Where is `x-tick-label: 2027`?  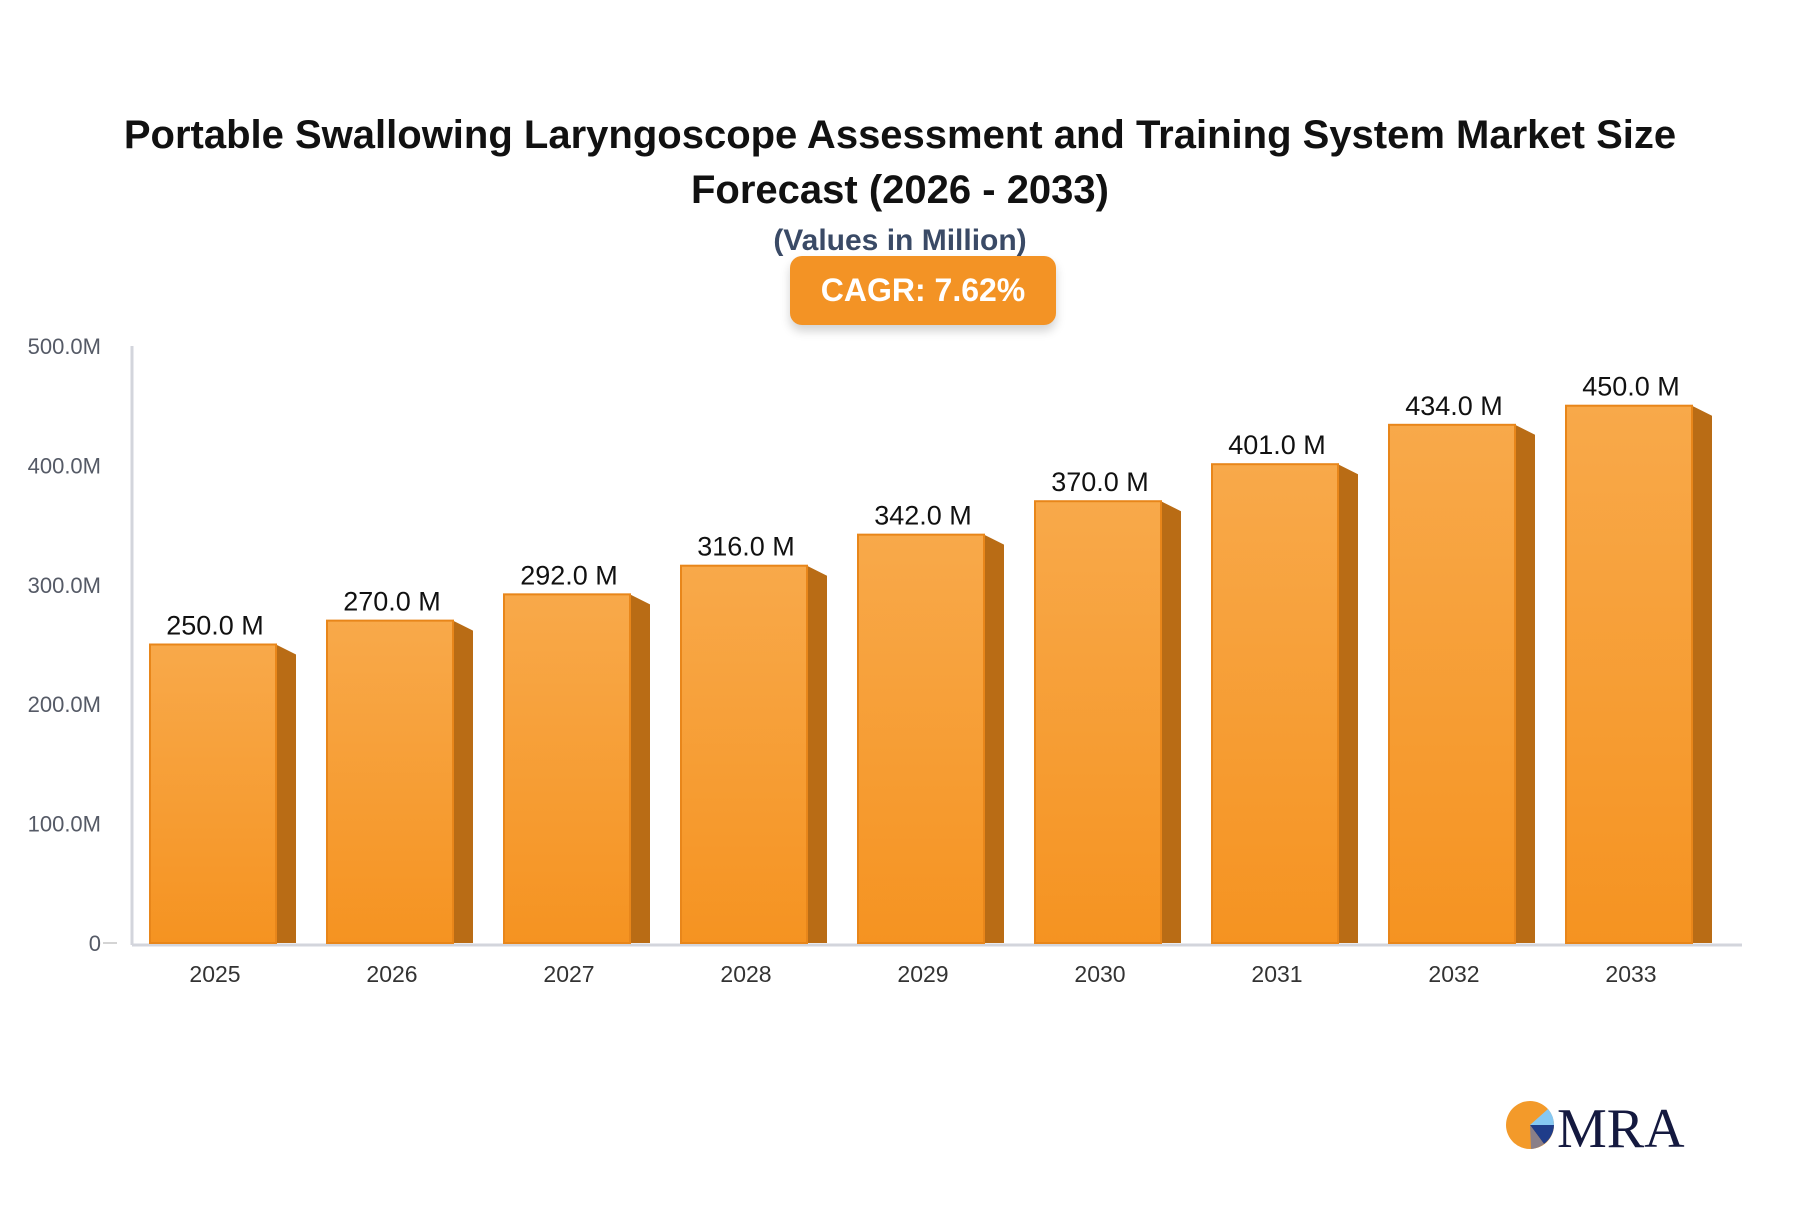
x-tick-label: 2027 is located at coordinates (568, 974).